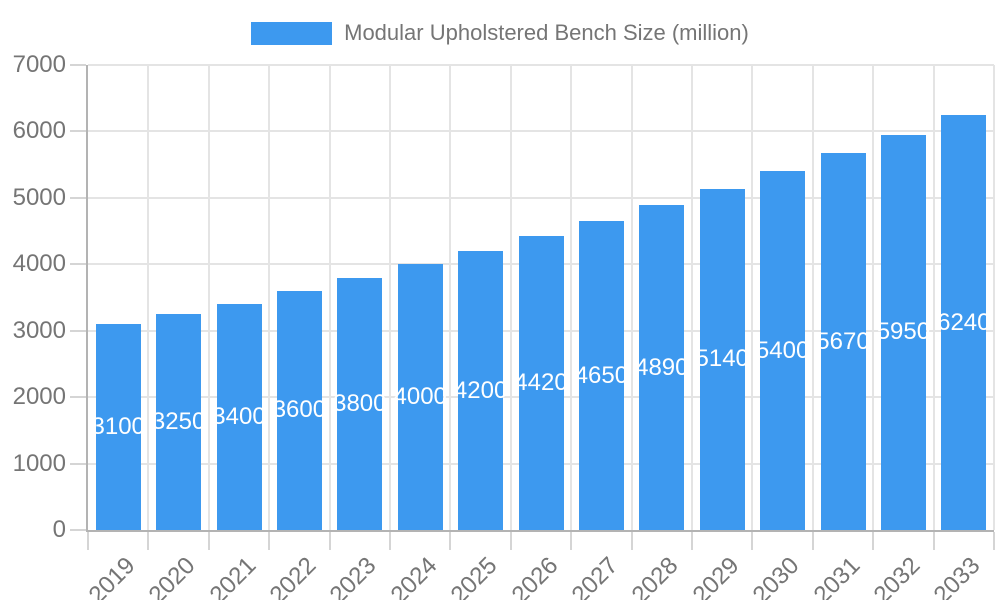 The height and width of the screenshot is (600, 1000). What do you see at coordinates (39, 397) in the screenshot?
I see `y-axis-label: 2000` at bounding box center [39, 397].